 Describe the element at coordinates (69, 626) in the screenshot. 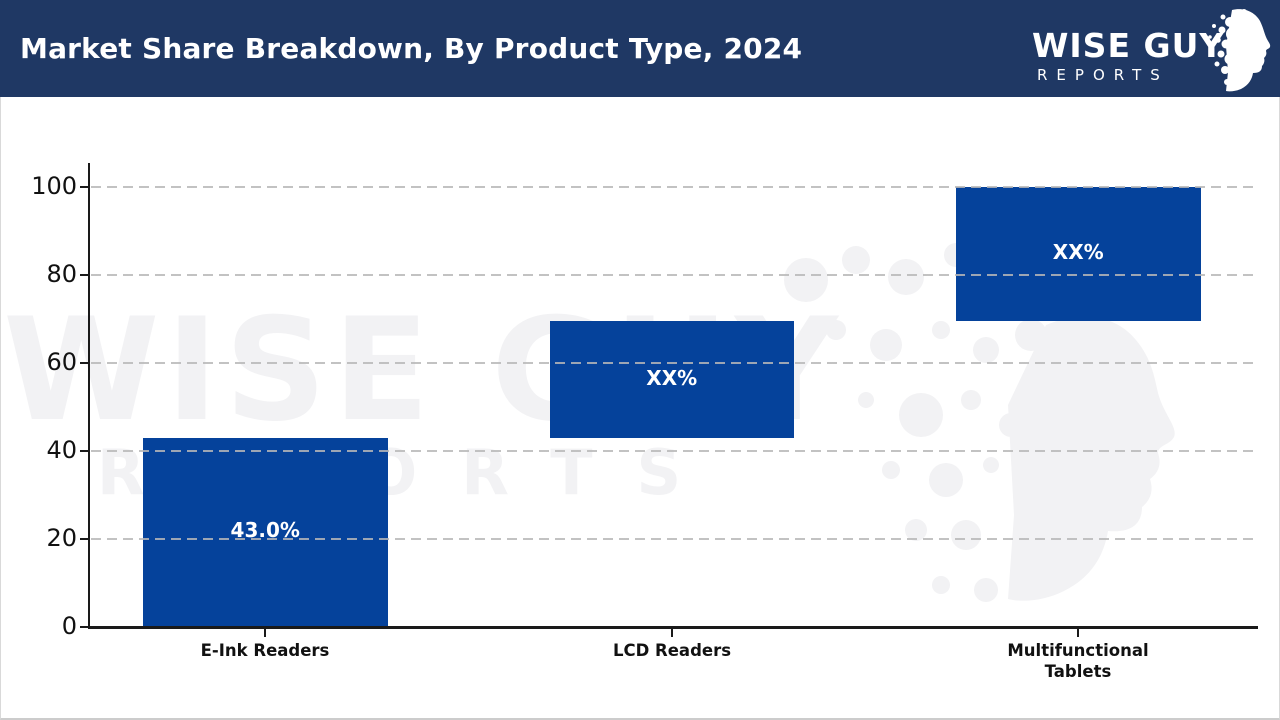

I see `y-tick-label: 0` at that location.